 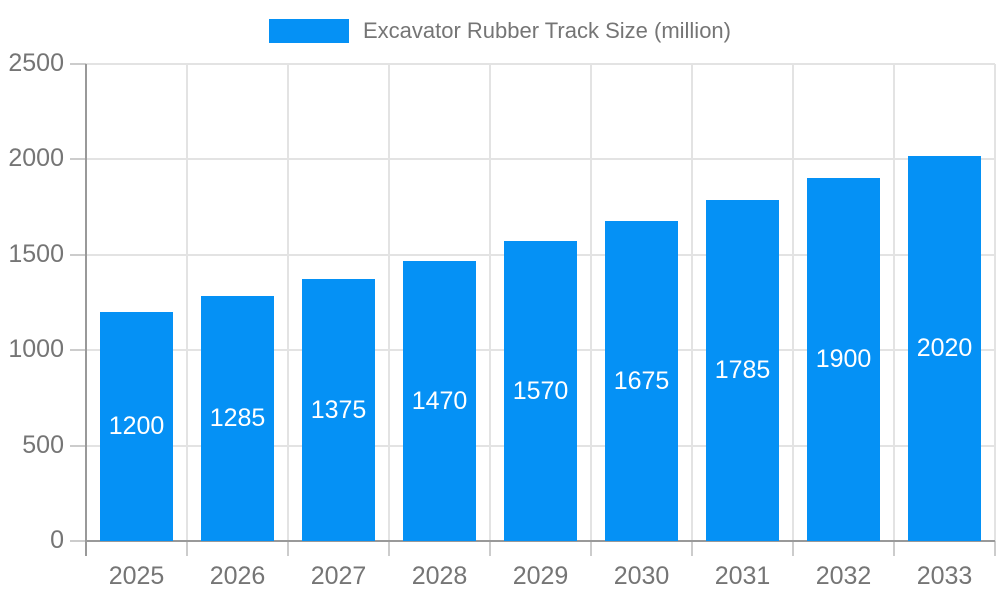 I want to click on x-axis-label: 2025, so click(x=136, y=576).